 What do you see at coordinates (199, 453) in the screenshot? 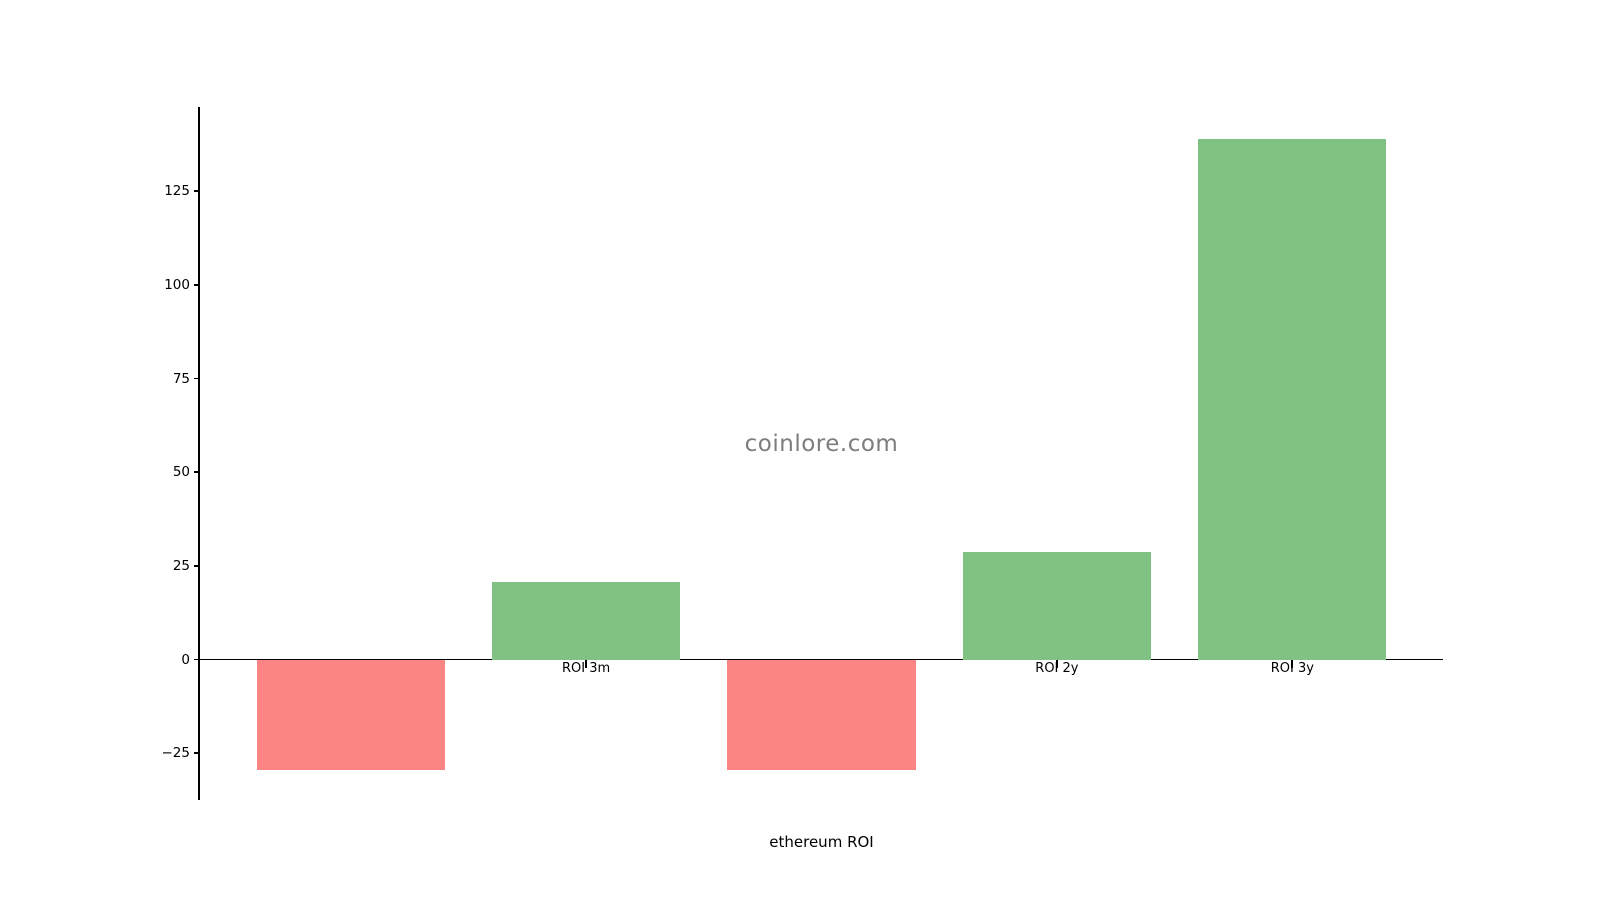
I see `y-axis-spine` at bounding box center [199, 453].